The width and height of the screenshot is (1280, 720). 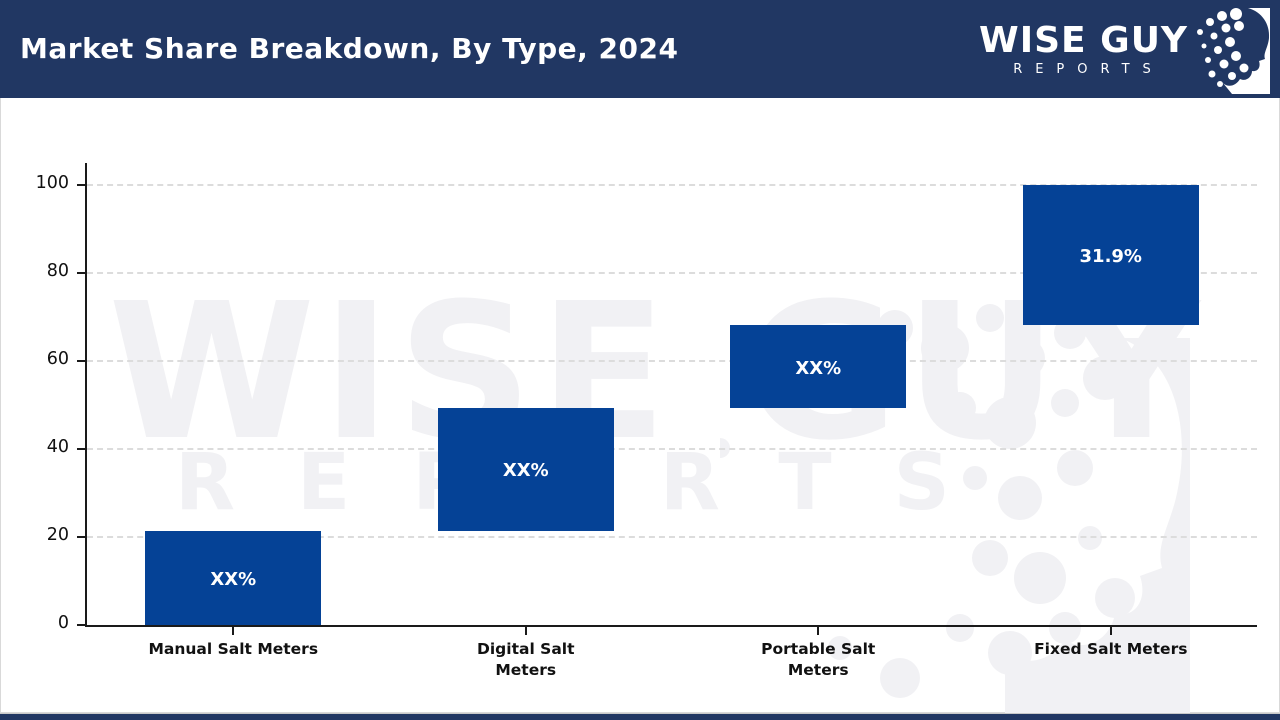 What do you see at coordinates (1083, 40) in the screenshot?
I see `logo-wiseguy-label: WISE GUY` at bounding box center [1083, 40].